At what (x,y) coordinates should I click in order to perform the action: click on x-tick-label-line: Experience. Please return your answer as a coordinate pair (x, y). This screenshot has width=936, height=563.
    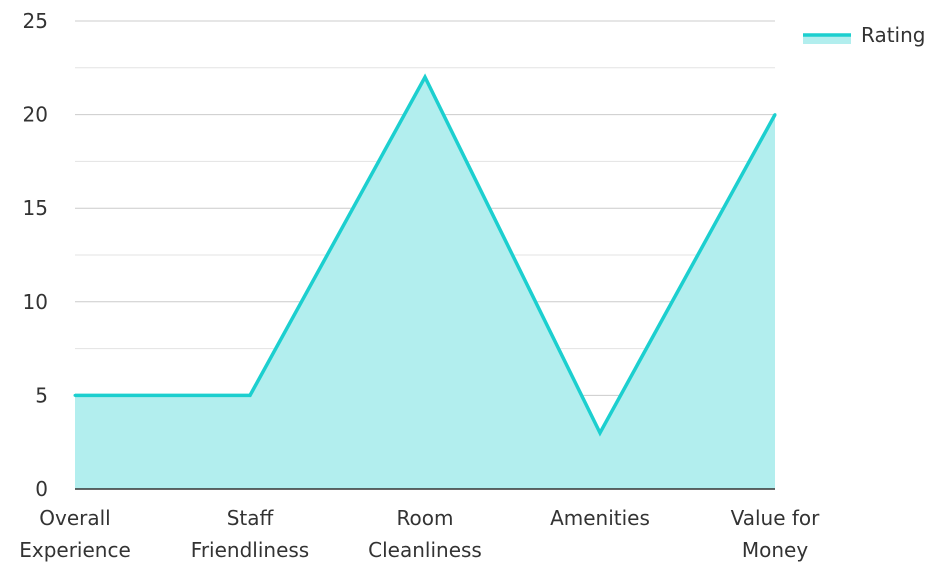
    Looking at the image, I should click on (75, 550).